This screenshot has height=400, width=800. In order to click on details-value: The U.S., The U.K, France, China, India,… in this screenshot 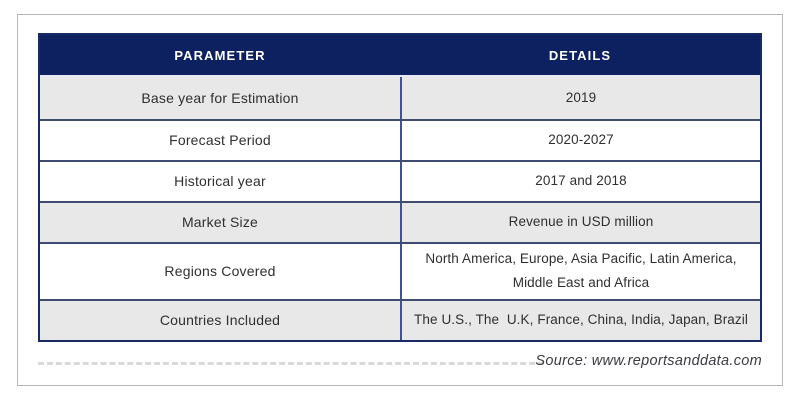, I will do `click(581, 319)`.